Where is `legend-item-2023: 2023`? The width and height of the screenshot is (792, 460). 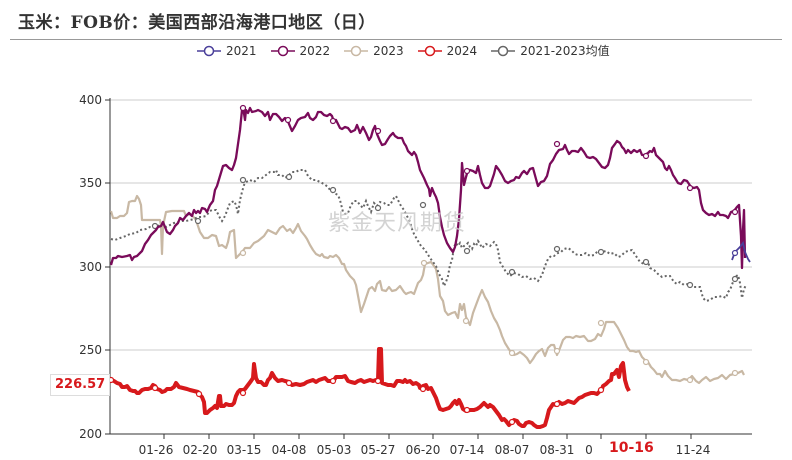 legend-item-2023: 2023 is located at coordinates (374, 50).